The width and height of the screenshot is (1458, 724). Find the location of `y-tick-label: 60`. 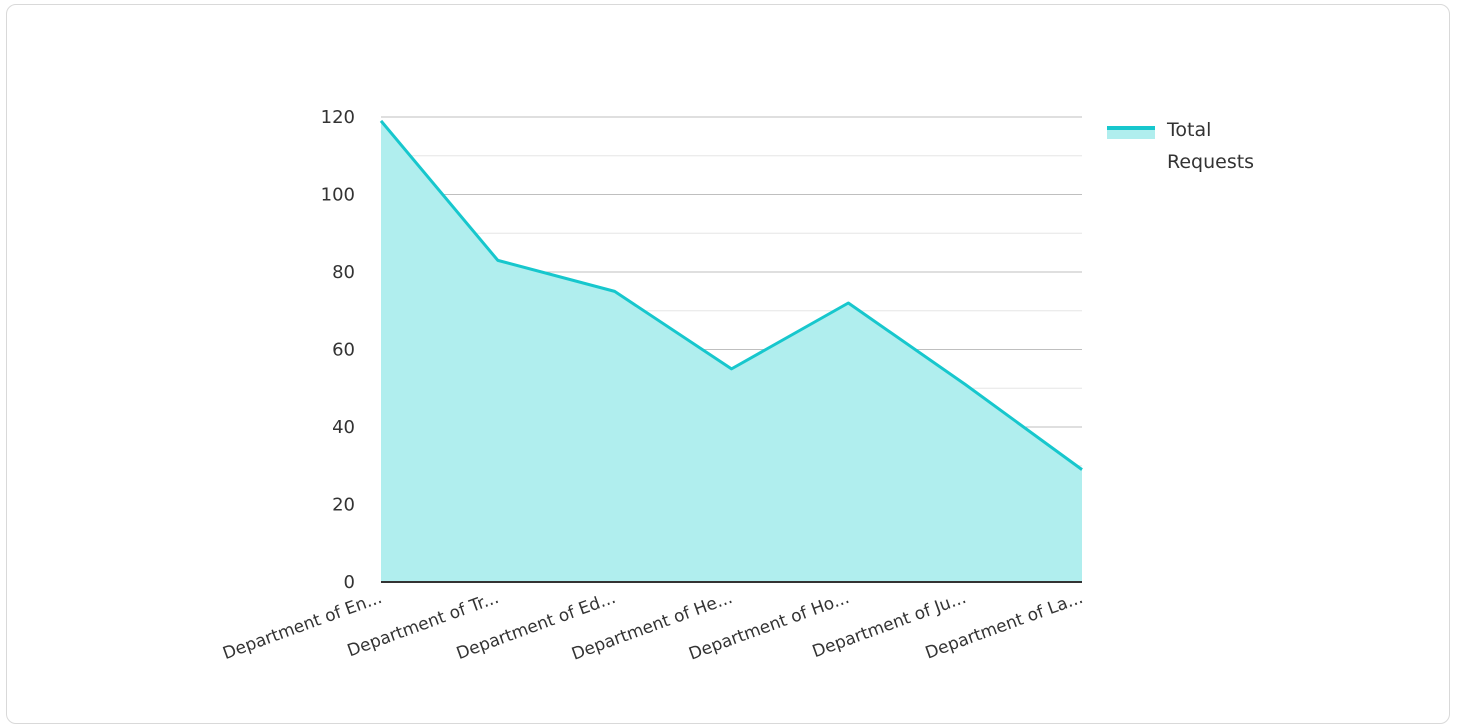

y-tick-label: 60 is located at coordinates (343, 350).